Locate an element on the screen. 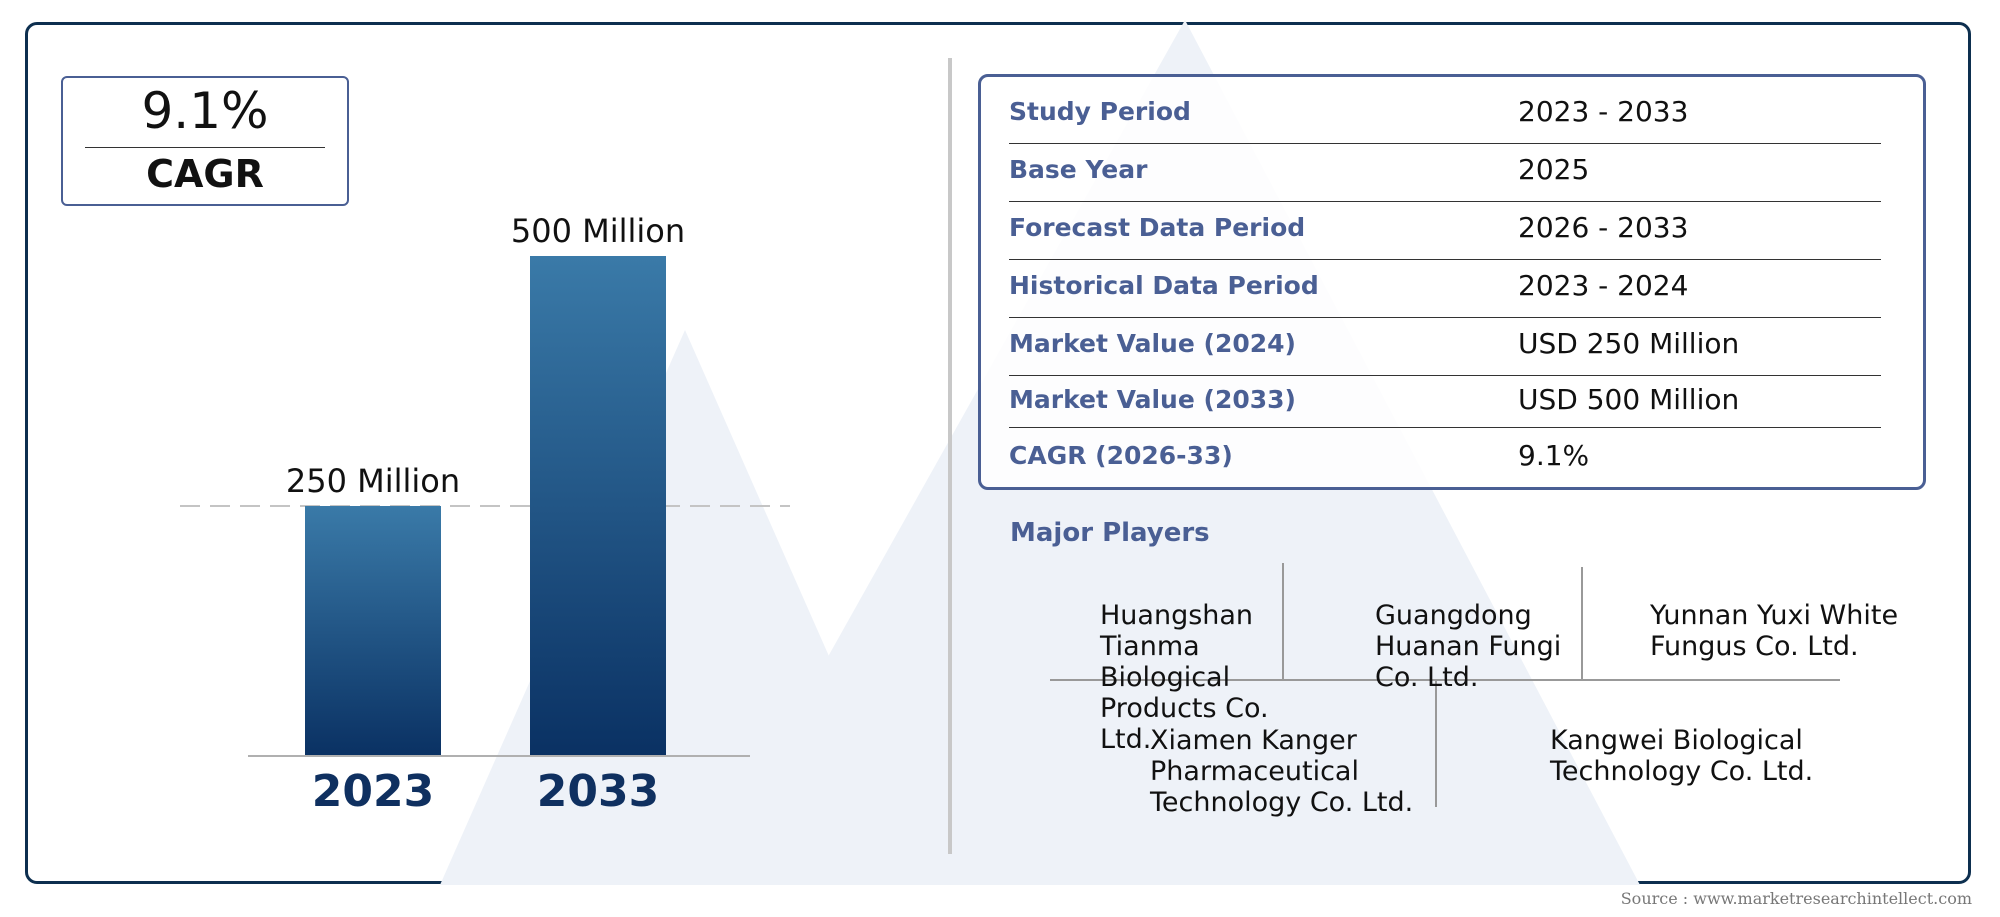 The width and height of the screenshot is (2000, 917). player-name: Guangdong Huanan Fungi Co. Ltd. is located at coordinates (1468, 646).